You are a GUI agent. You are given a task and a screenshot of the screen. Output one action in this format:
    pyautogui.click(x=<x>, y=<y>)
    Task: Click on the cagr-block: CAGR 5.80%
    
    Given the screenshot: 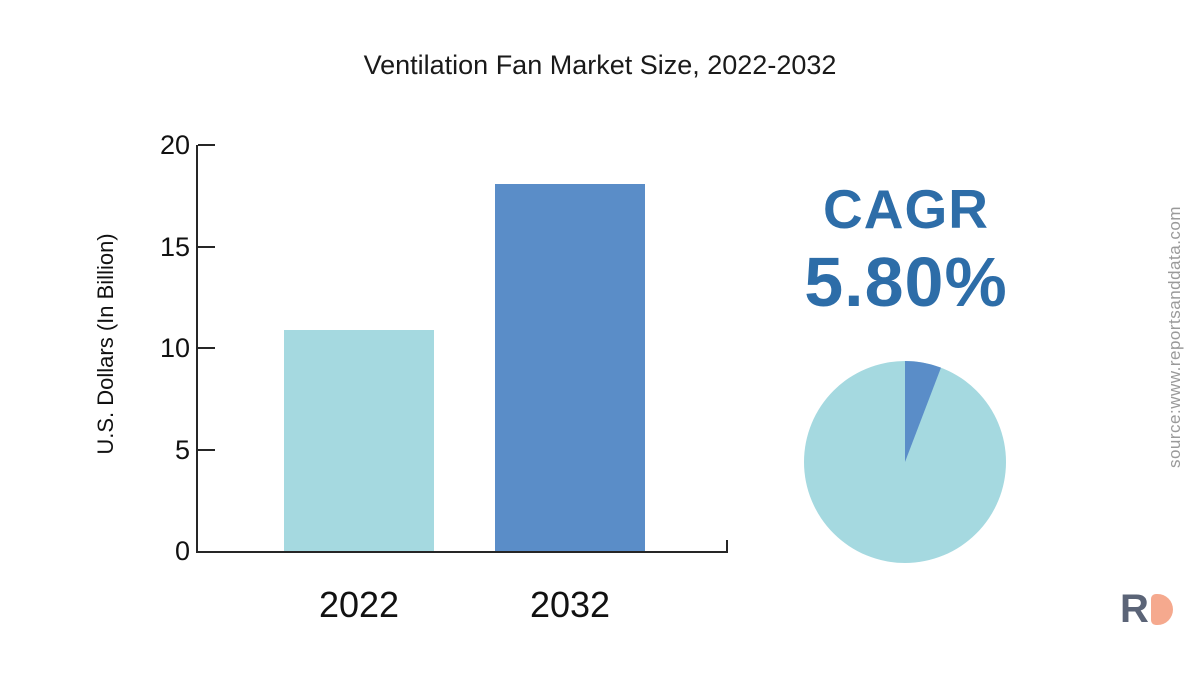 What is the action you would take?
    pyautogui.click(x=906, y=249)
    